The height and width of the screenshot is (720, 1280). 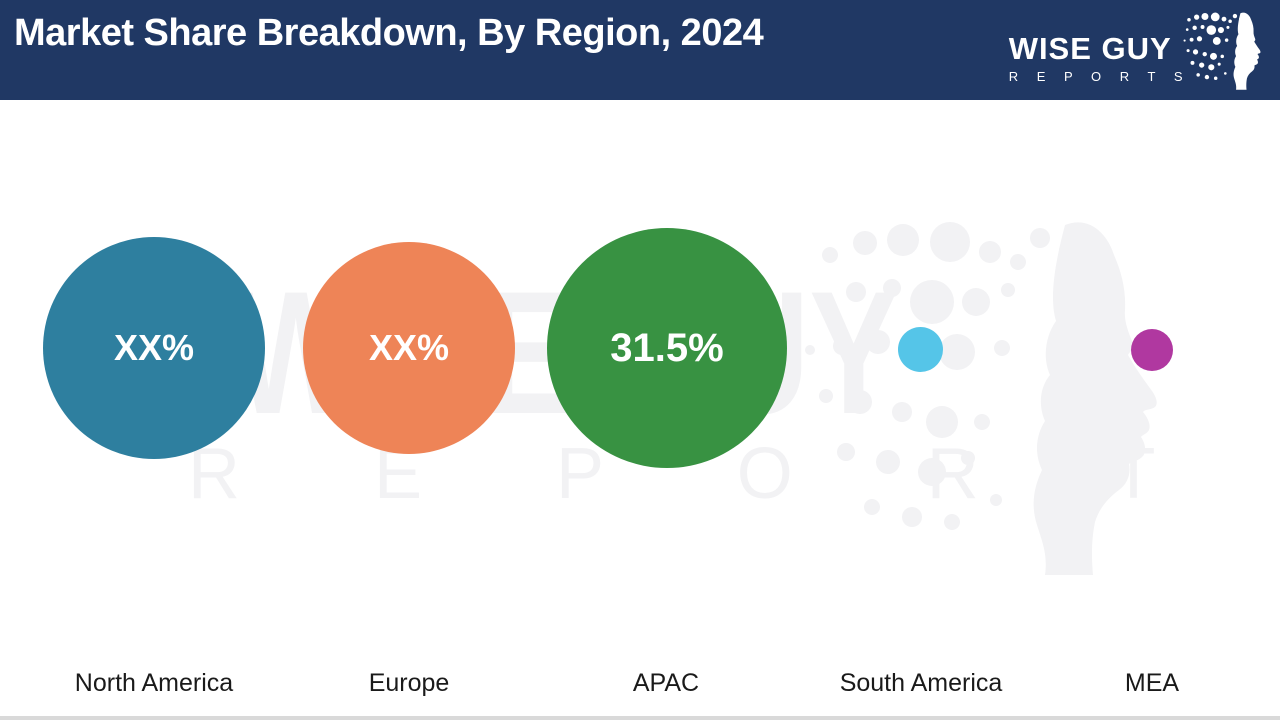 What do you see at coordinates (1152, 350) in the screenshot?
I see `bubble-mea` at bounding box center [1152, 350].